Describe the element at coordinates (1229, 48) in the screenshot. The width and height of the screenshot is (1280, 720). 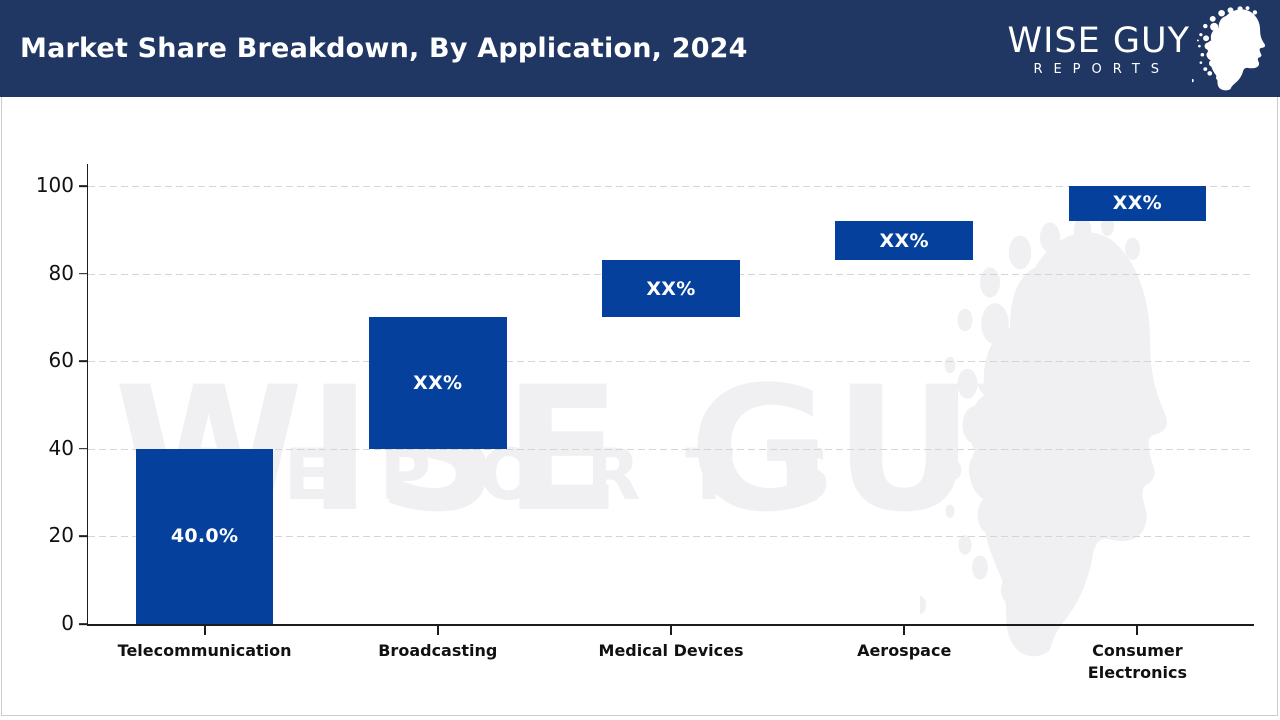
I see `brand-face-icon` at that location.